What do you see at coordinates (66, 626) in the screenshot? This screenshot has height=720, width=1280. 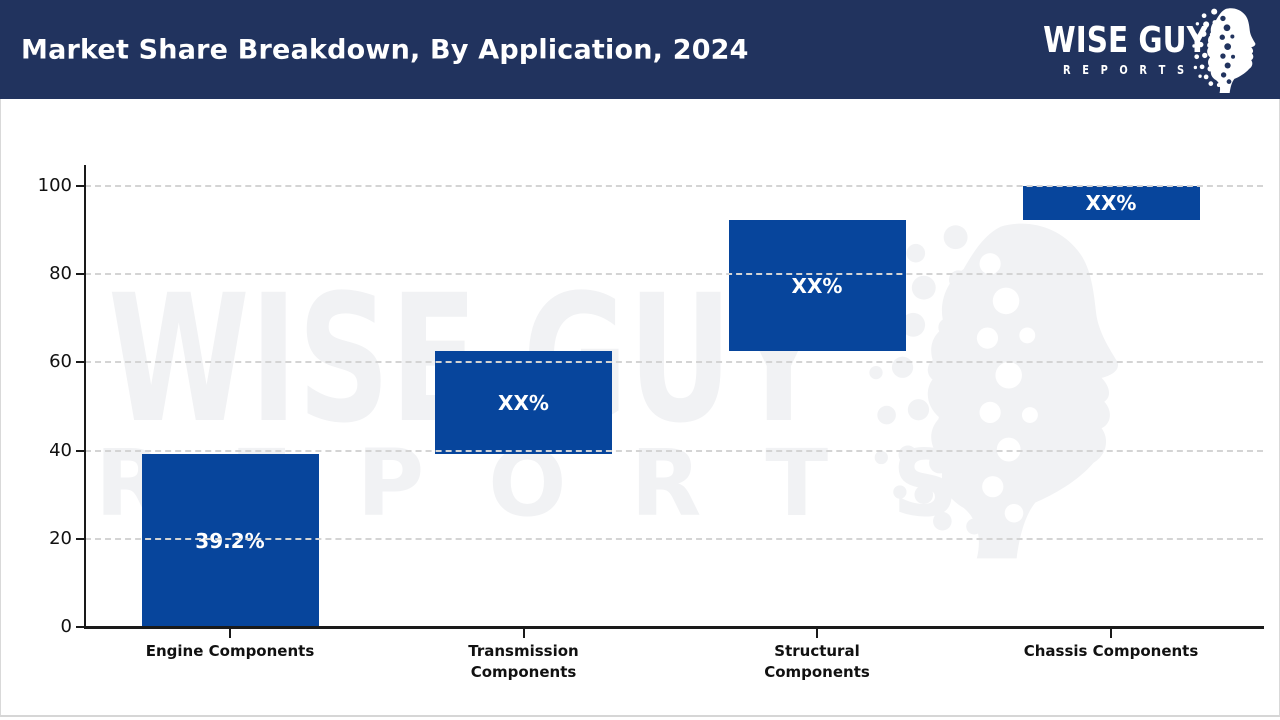 I see `y-tick-label: 0` at bounding box center [66, 626].